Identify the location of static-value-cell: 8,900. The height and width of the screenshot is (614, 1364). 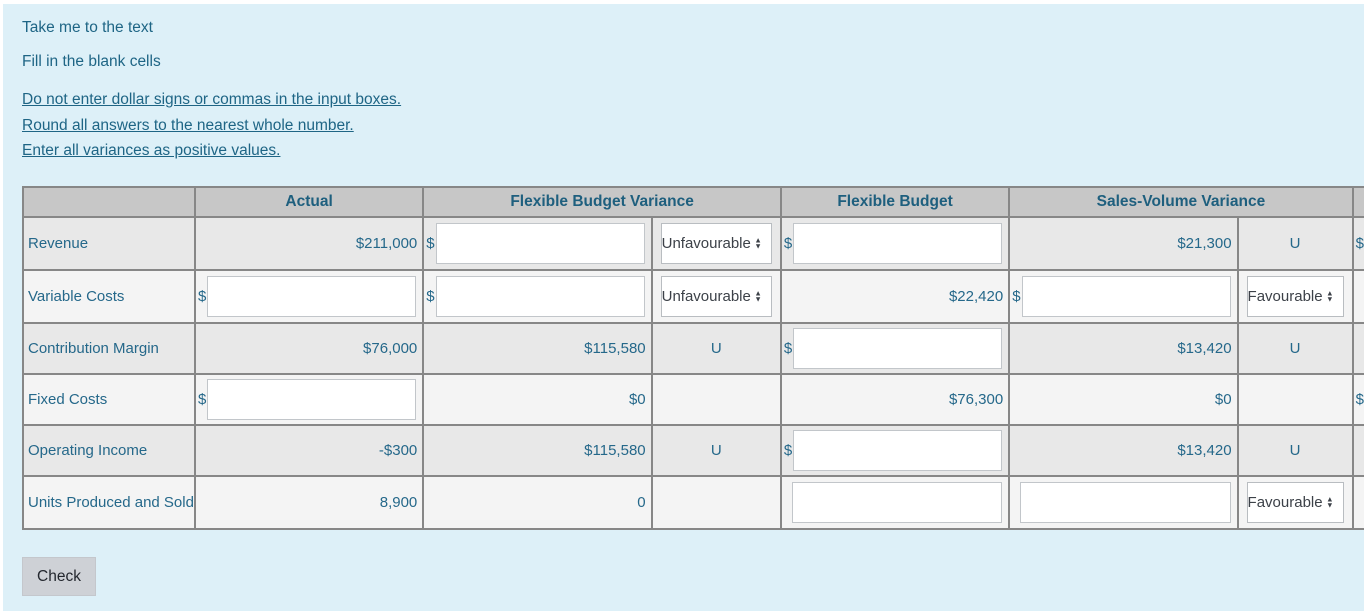
(309, 502).